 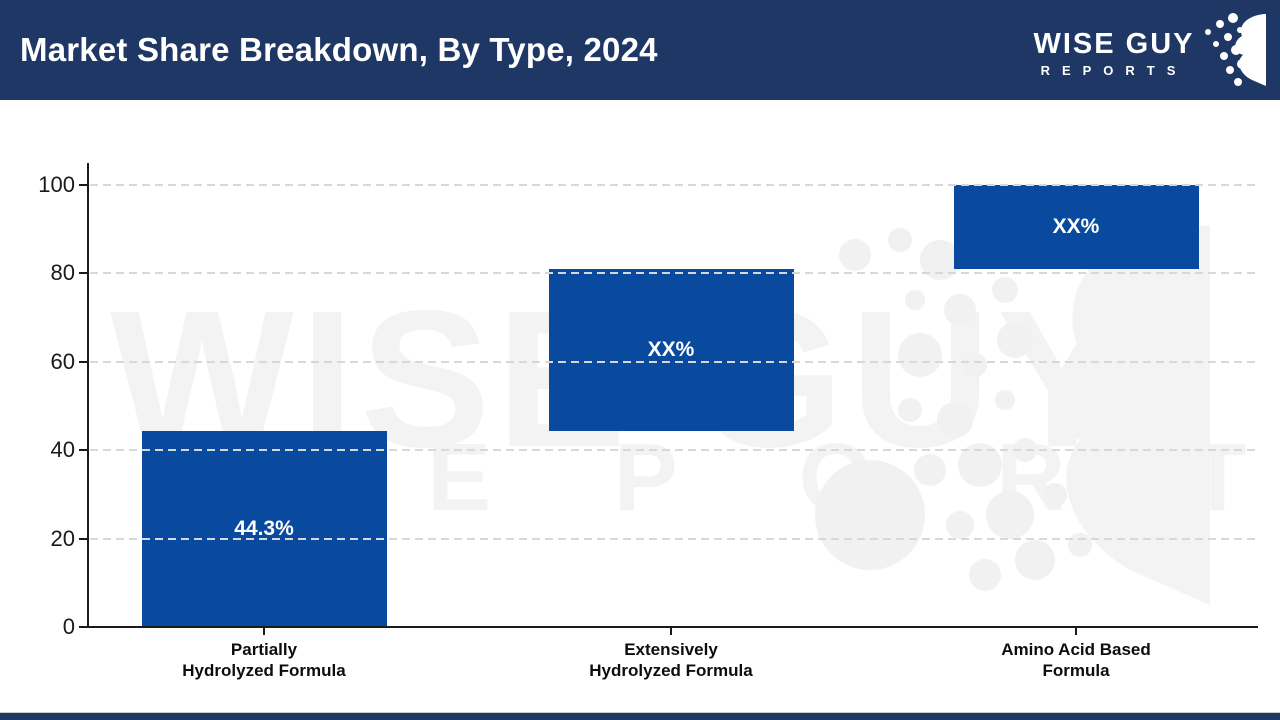 I want to click on brand-logo: WISE GUY REPORTS, so click(x=1141, y=50).